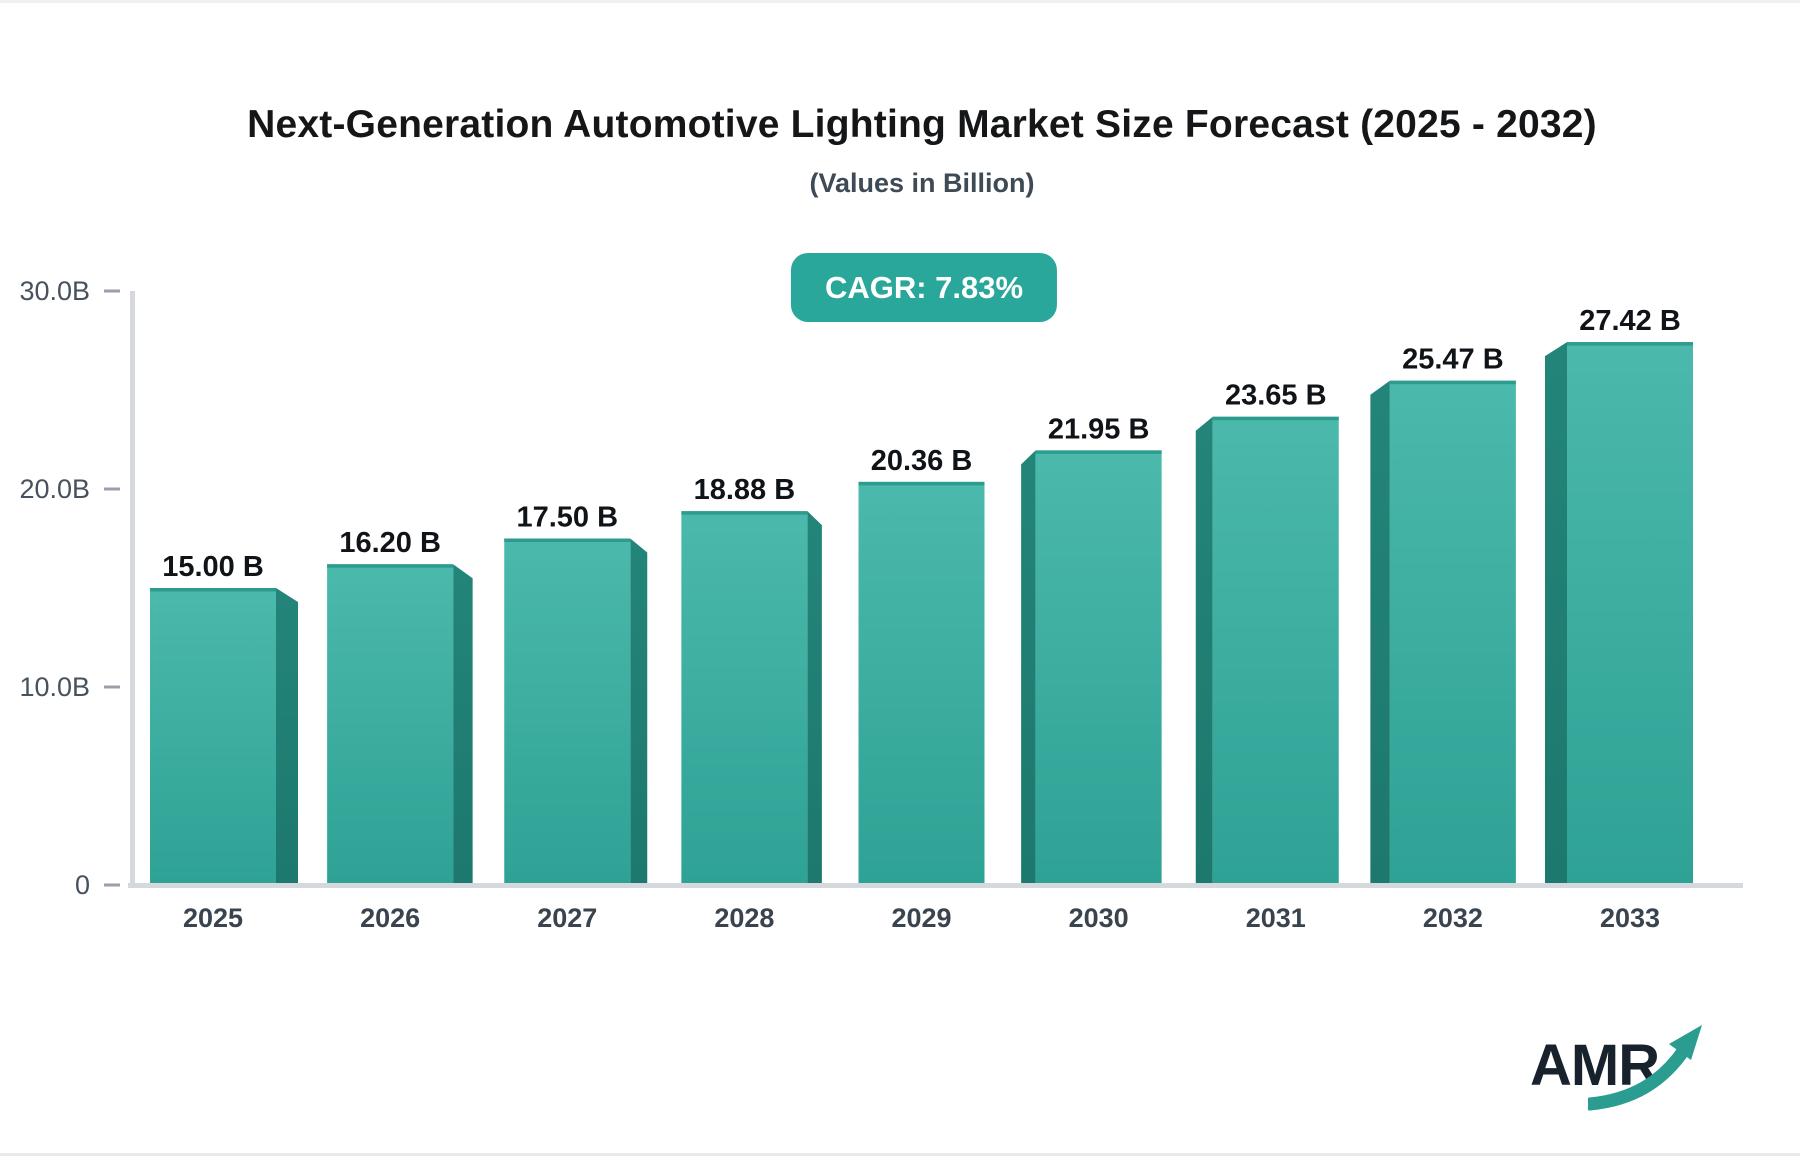 The width and height of the screenshot is (1800, 1156). Describe the element at coordinates (463, 724) in the screenshot. I see `bar-side-face-2026` at that location.